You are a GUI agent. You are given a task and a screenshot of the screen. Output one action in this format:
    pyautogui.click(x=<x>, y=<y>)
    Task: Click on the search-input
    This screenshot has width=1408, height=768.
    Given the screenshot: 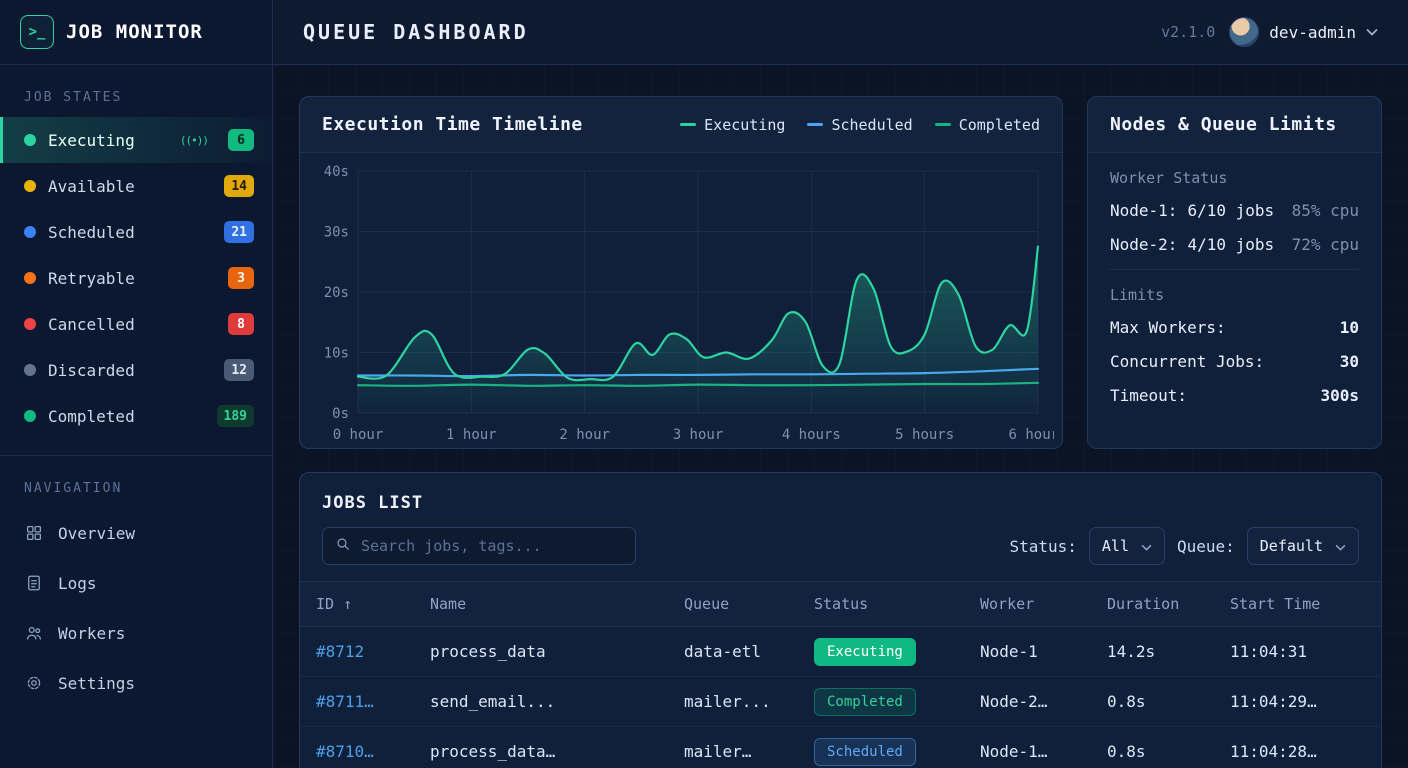 What is the action you would take?
    pyautogui.click(x=492, y=546)
    